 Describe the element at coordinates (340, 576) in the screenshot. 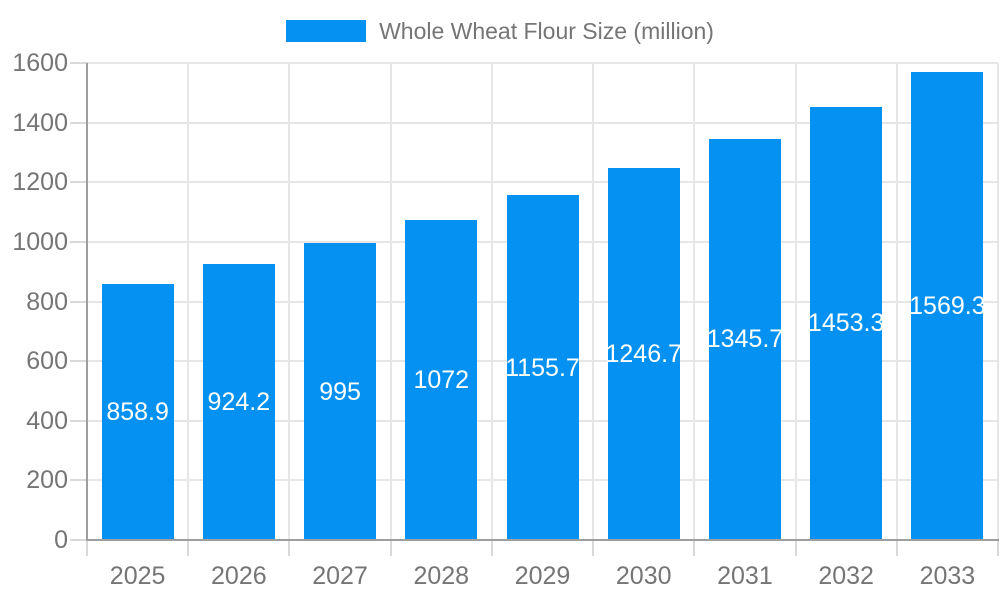

I see `x-axis-label: 2027` at that location.